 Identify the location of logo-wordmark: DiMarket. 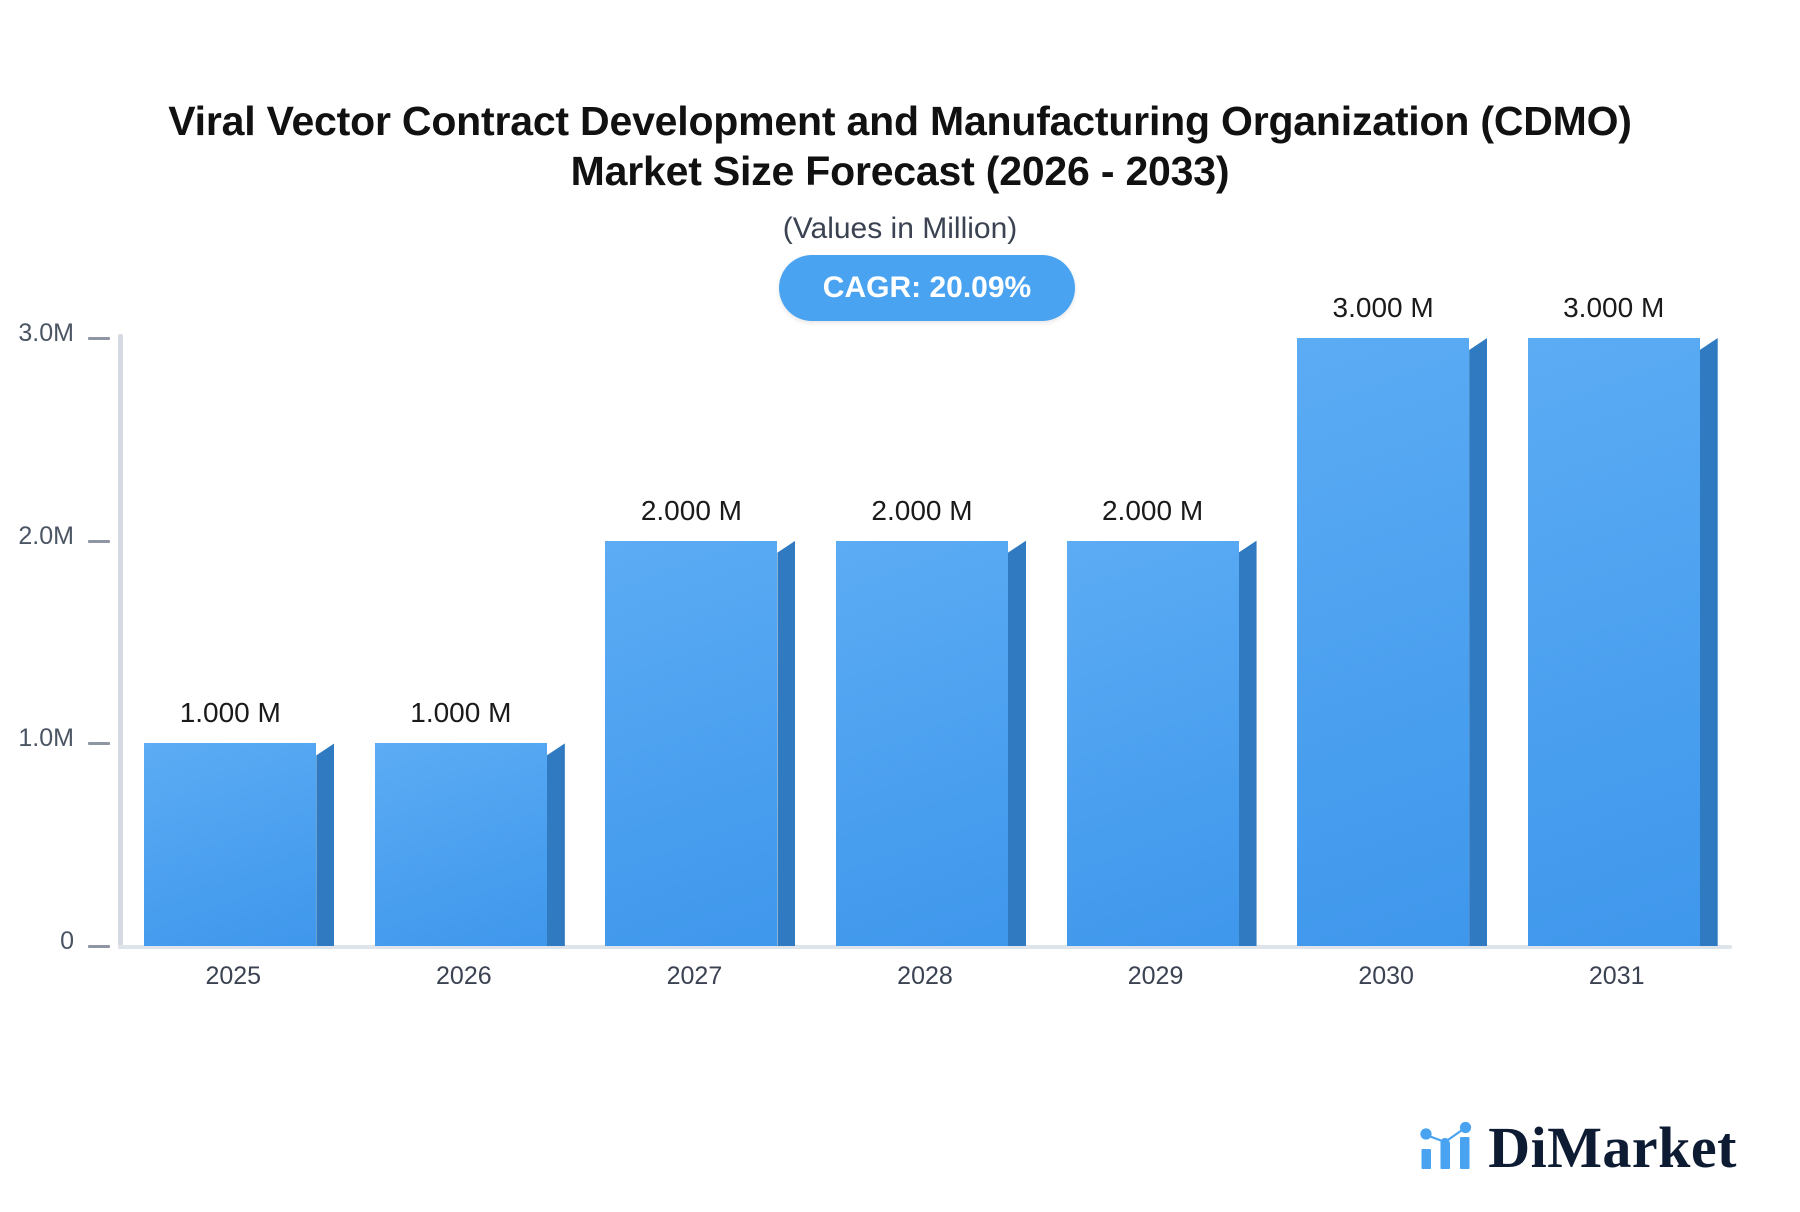
(1612, 1147).